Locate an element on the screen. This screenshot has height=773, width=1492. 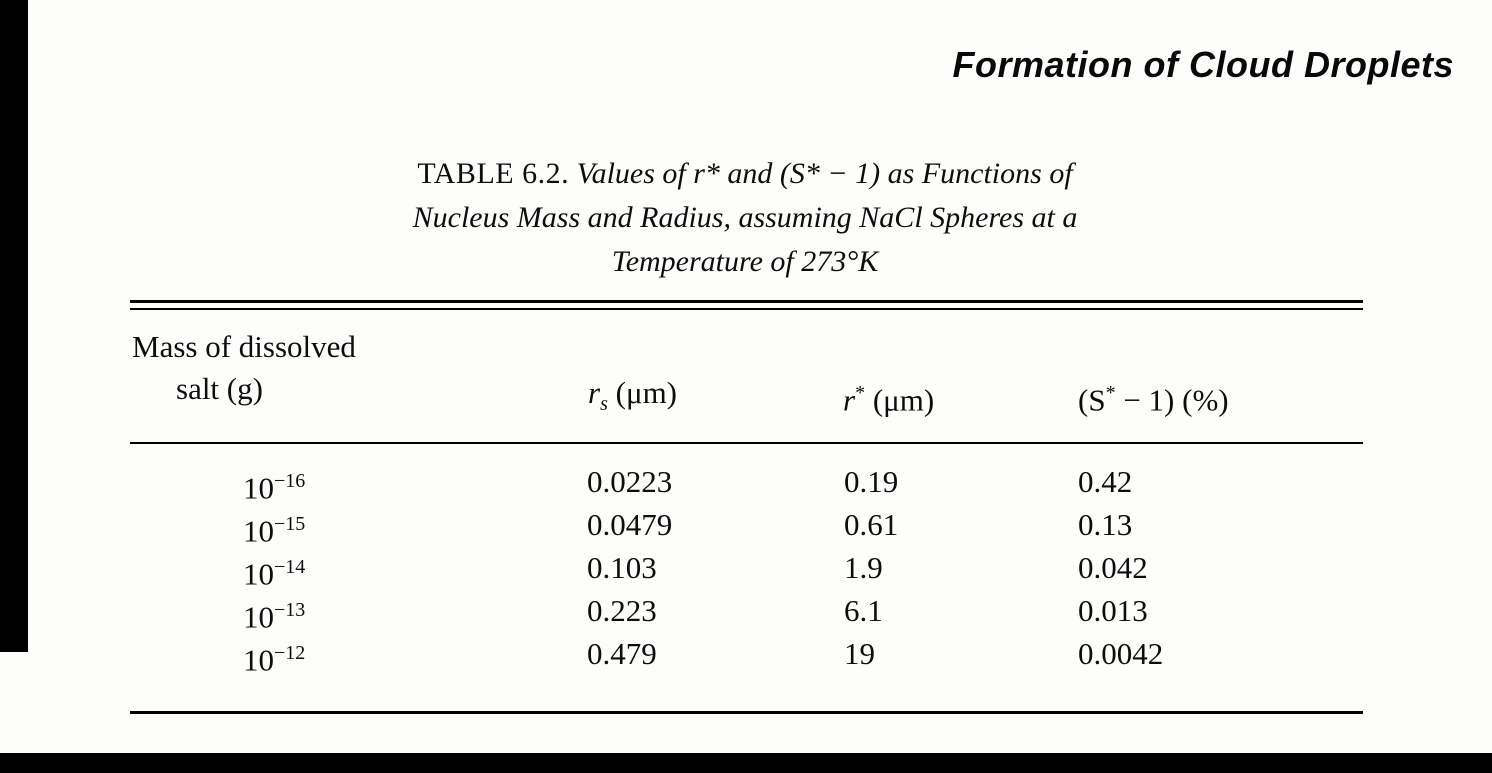
s1-value: 0.42 is located at coordinates (1105, 481).